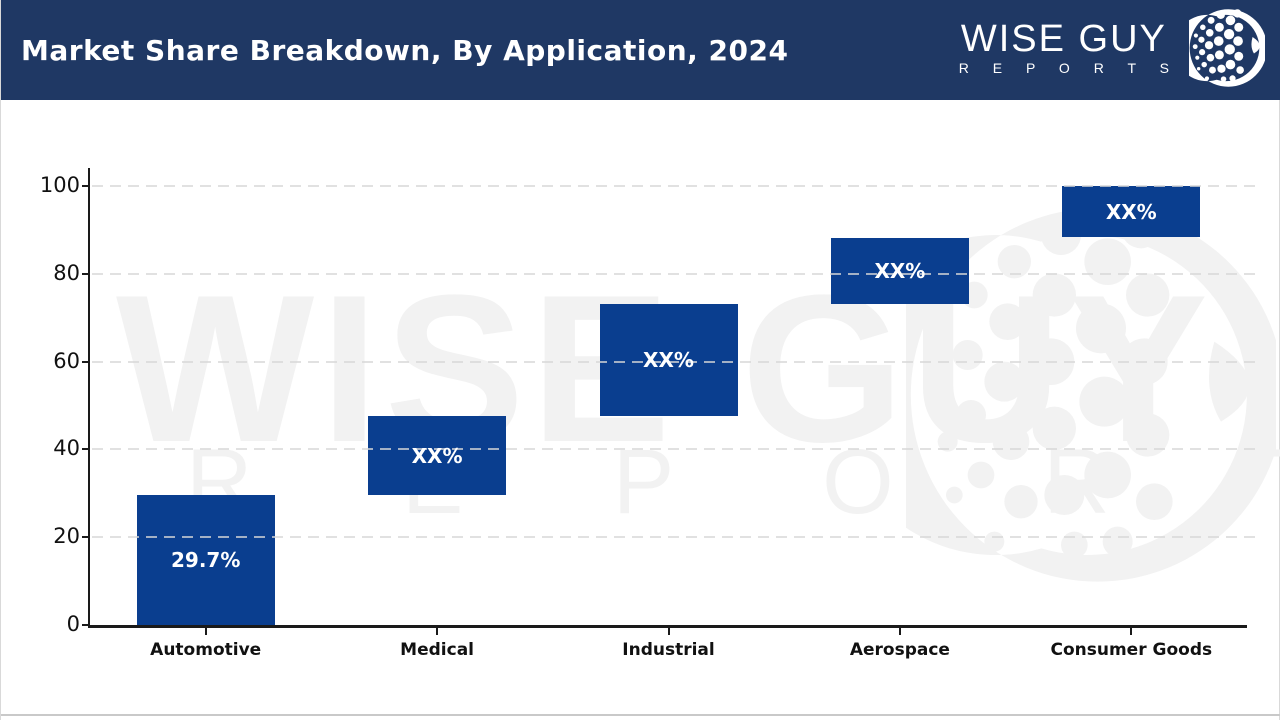  I want to click on y-tick-label: 100, so click(59, 185).